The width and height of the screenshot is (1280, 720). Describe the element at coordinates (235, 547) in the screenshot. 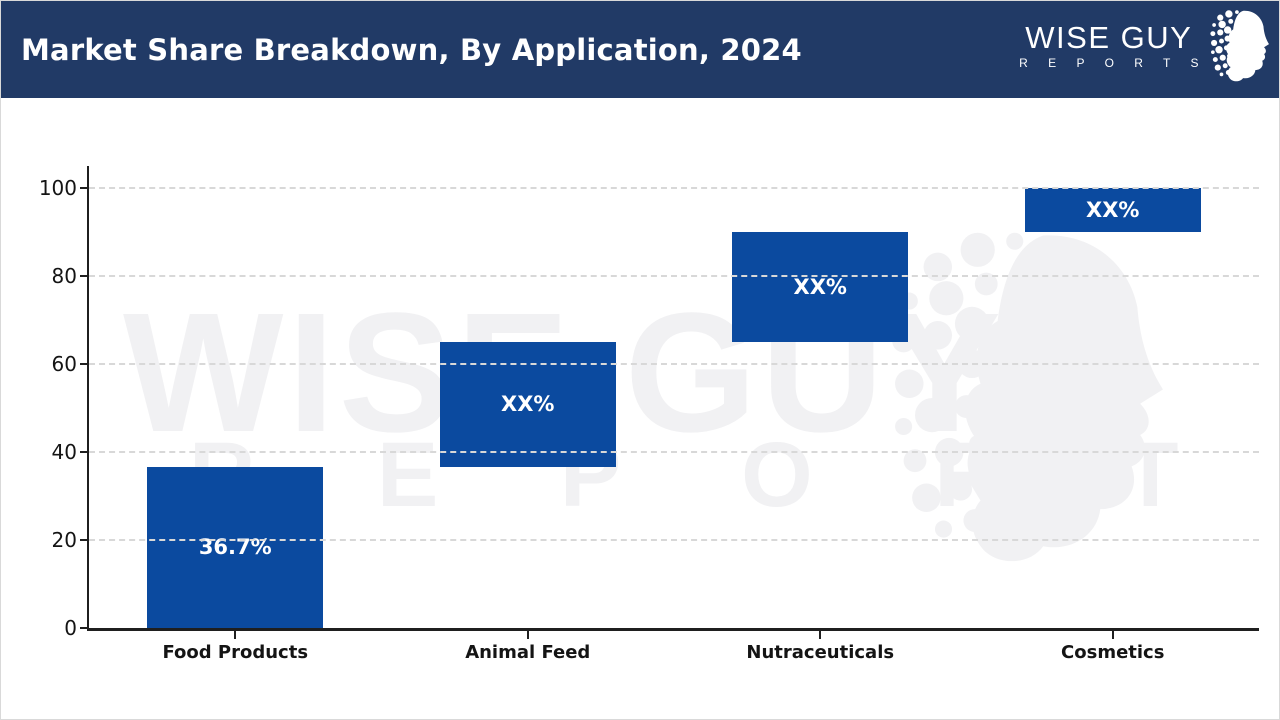

I see `bar-food-products: 36.7%` at that location.